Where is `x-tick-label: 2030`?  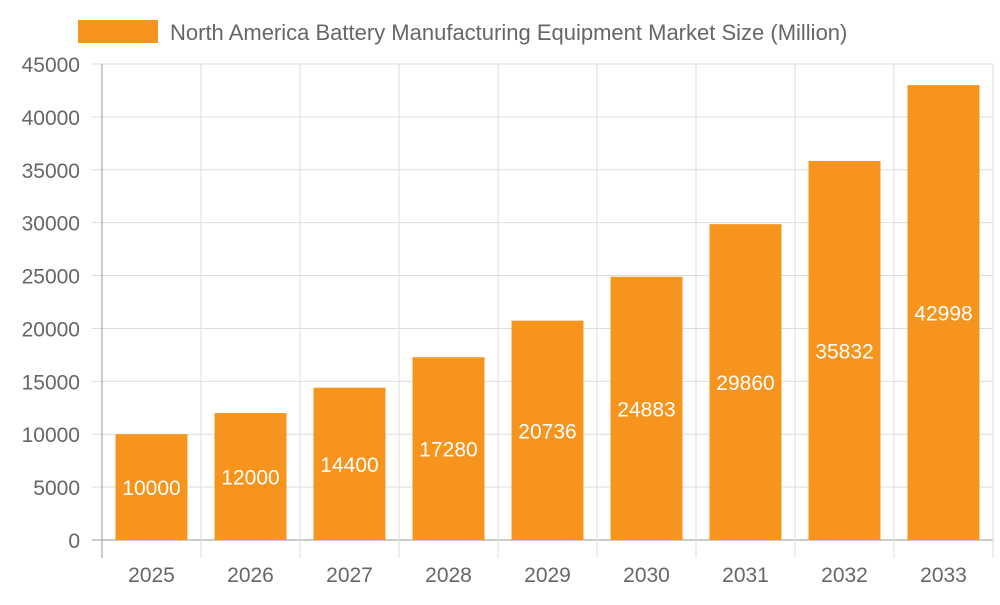 x-tick-label: 2030 is located at coordinates (646, 575).